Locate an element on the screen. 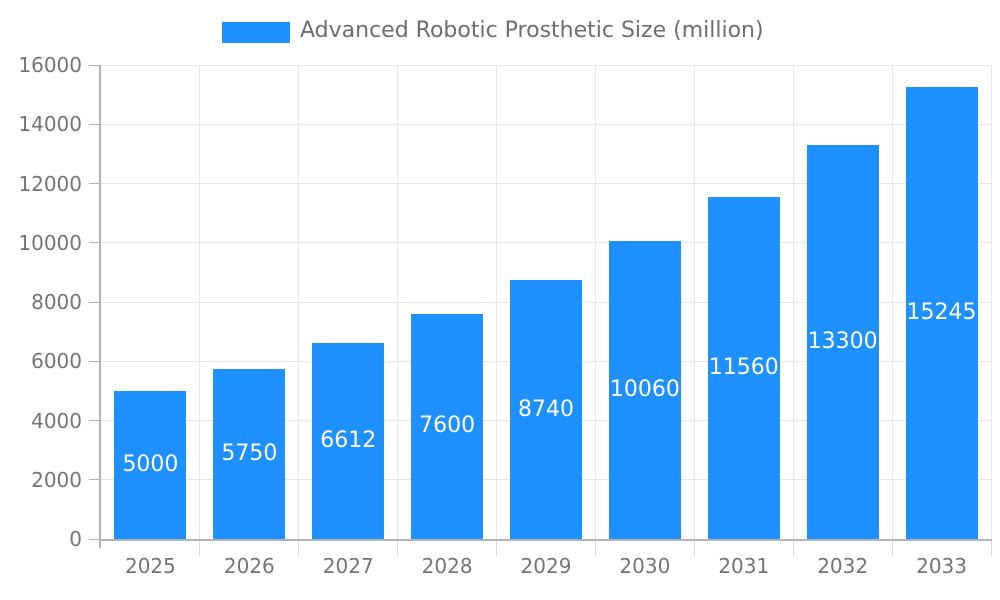 This screenshot has height=600, width=1000. bar-2032 is located at coordinates (842, 341).